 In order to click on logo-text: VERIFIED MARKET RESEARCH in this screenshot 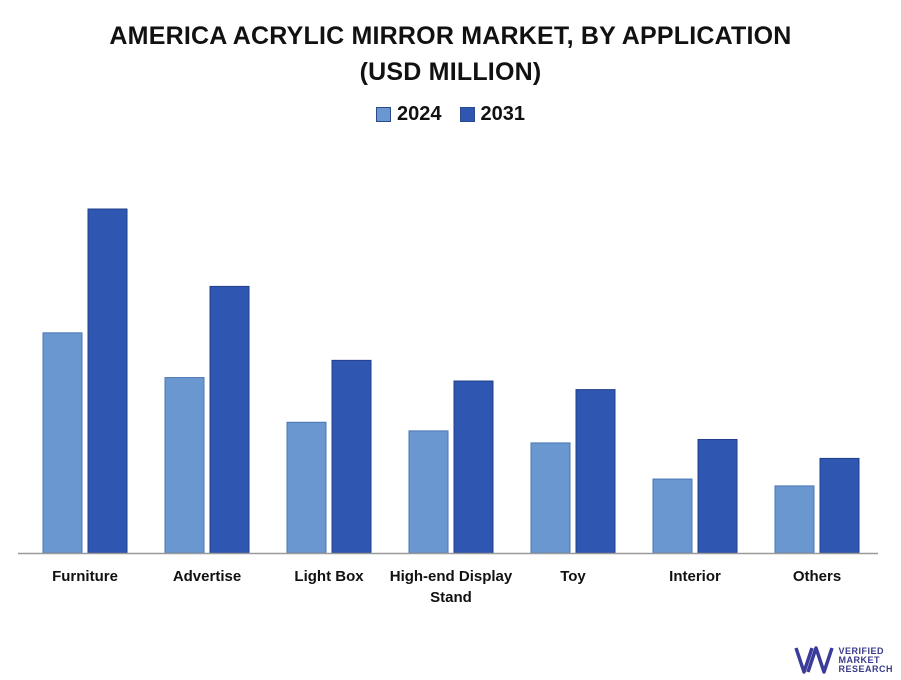, I will do `click(865, 659)`.